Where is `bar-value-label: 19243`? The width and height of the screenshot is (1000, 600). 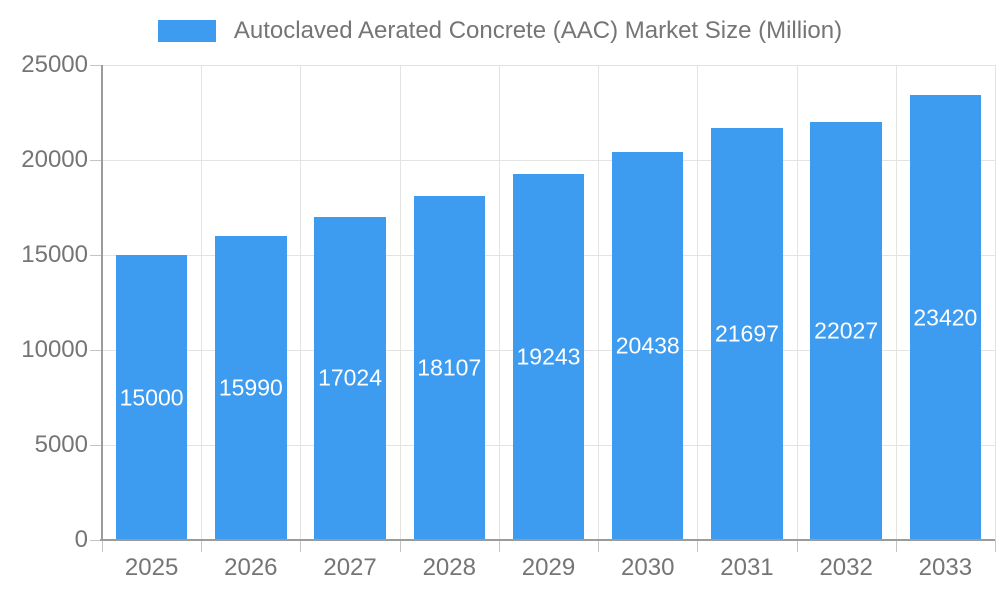 bar-value-label: 19243 is located at coordinates (548, 356).